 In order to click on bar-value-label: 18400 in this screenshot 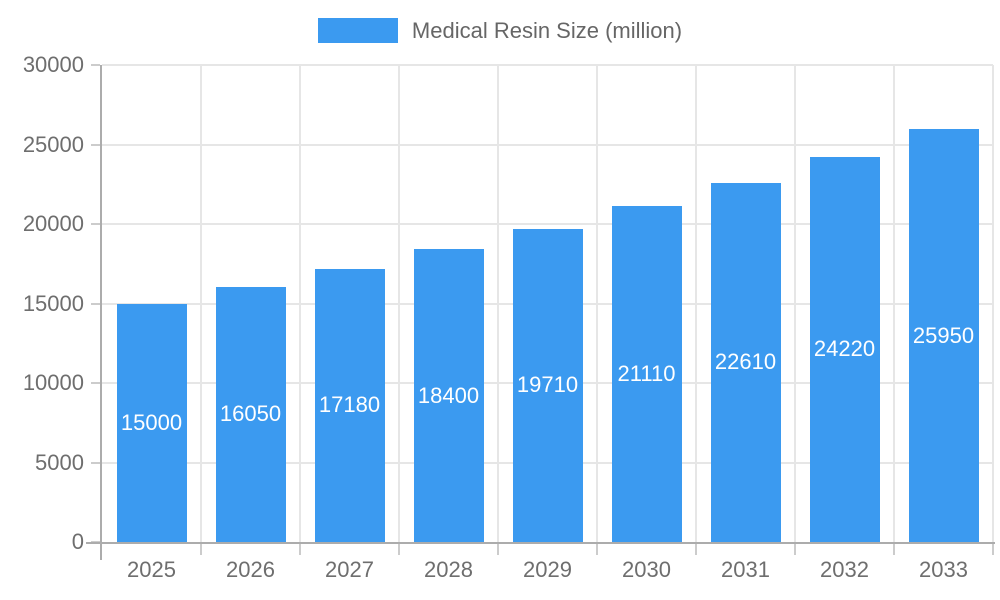, I will do `click(448, 395)`.